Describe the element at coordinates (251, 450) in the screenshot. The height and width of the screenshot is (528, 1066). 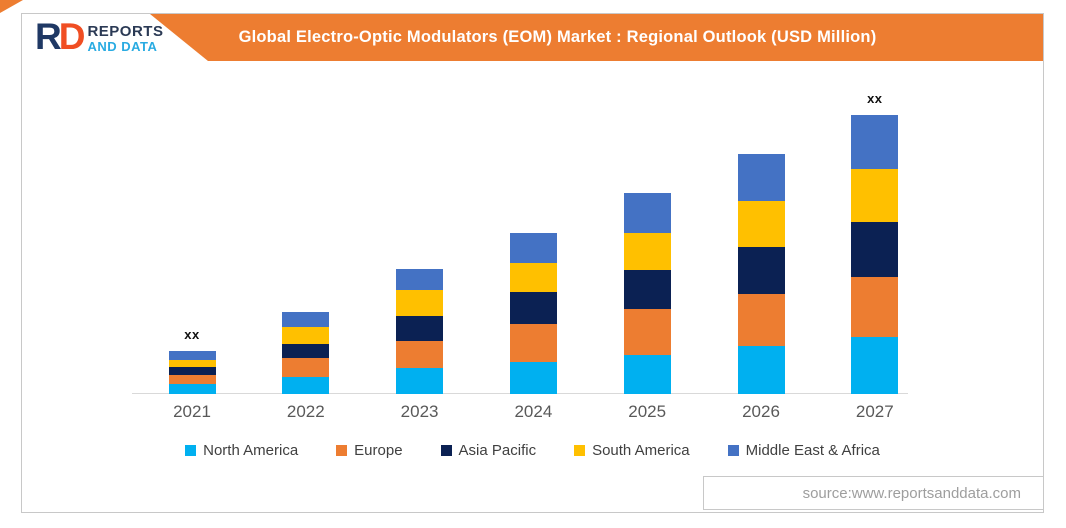
I see `legend-label: North America` at that location.